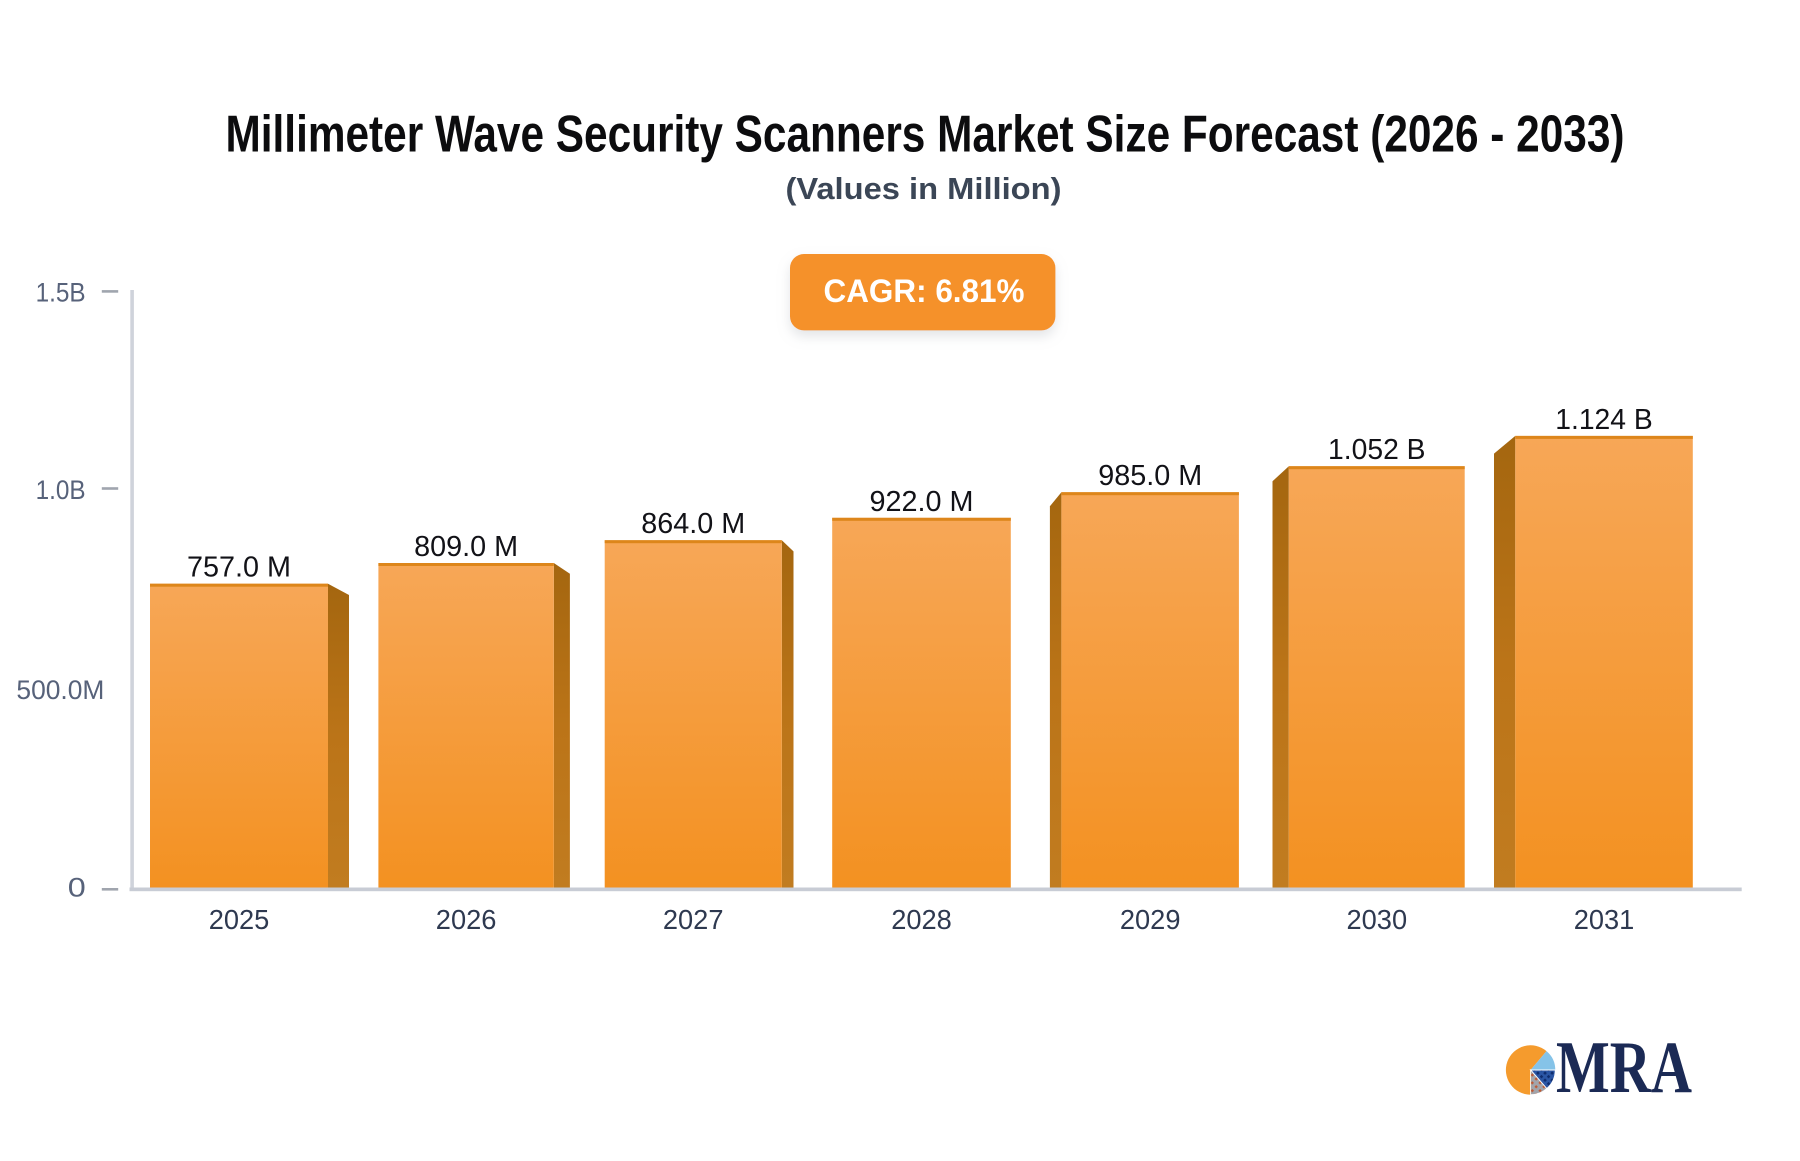  What do you see at coordinates (922, 502) in the screenshot?
I see `svg-text: 922.0 M` at bounding box center [922, 502].